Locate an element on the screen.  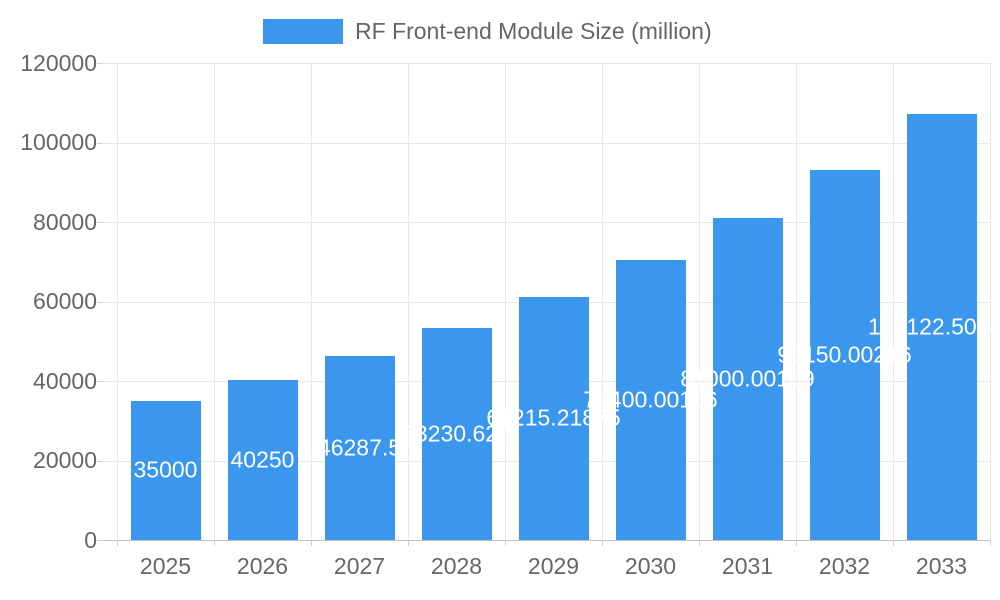
x-tick-label: 2031 is located at coordinates (747, 566).